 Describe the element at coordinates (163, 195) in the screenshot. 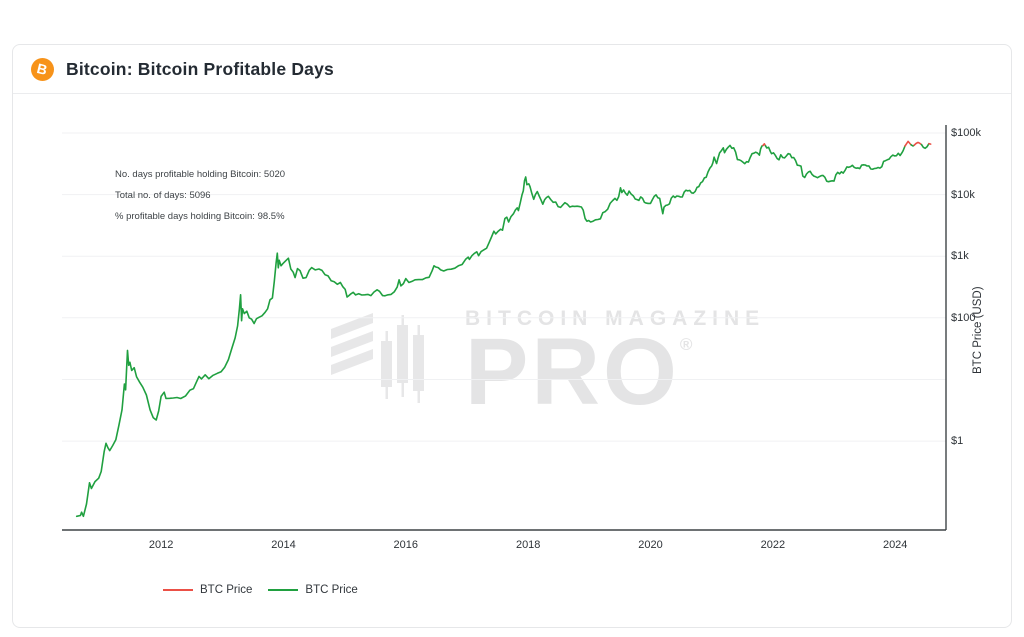

I see `annotation-total-days: Total no. of days: 5096` at that location.